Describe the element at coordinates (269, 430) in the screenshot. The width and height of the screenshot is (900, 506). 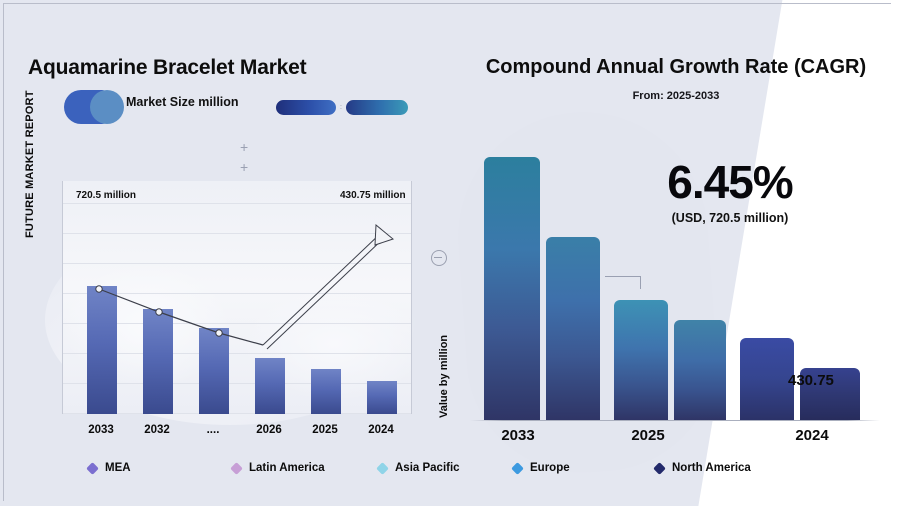
I see `x-tick-label: 2026` at that location.